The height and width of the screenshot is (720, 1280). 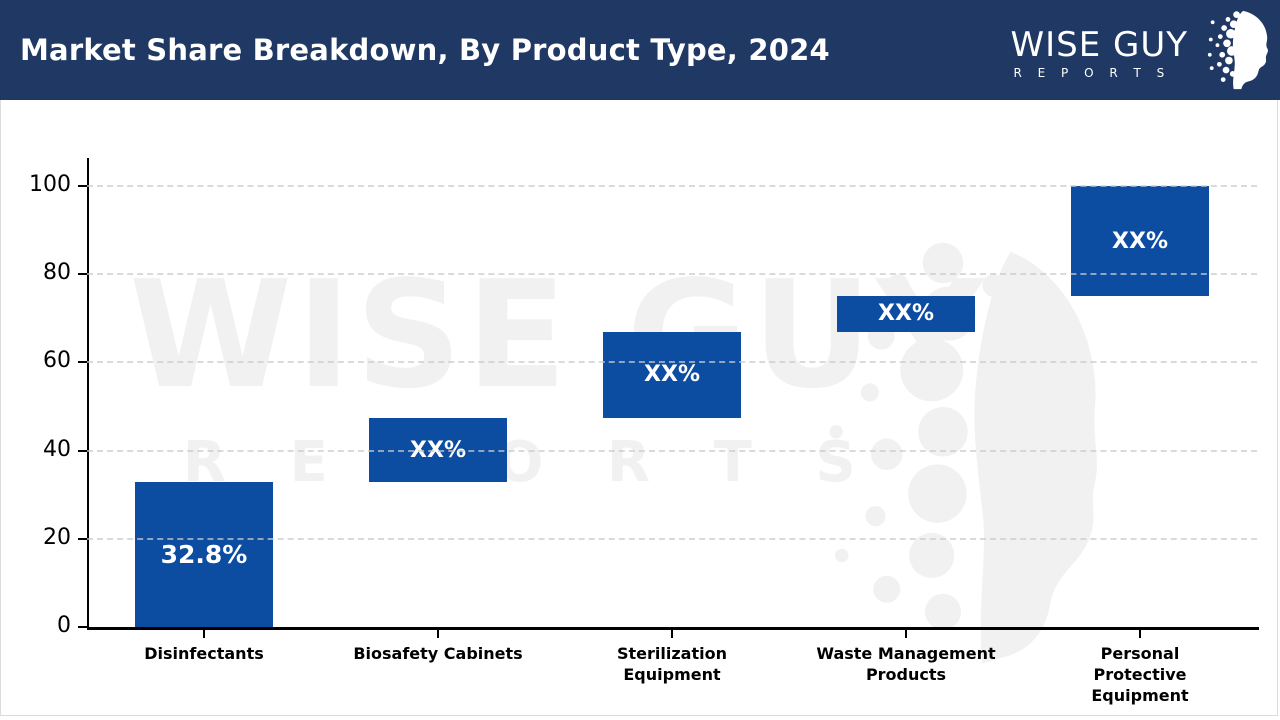 I want to click on y-tick-label: 80, so click(x=57, y=273).